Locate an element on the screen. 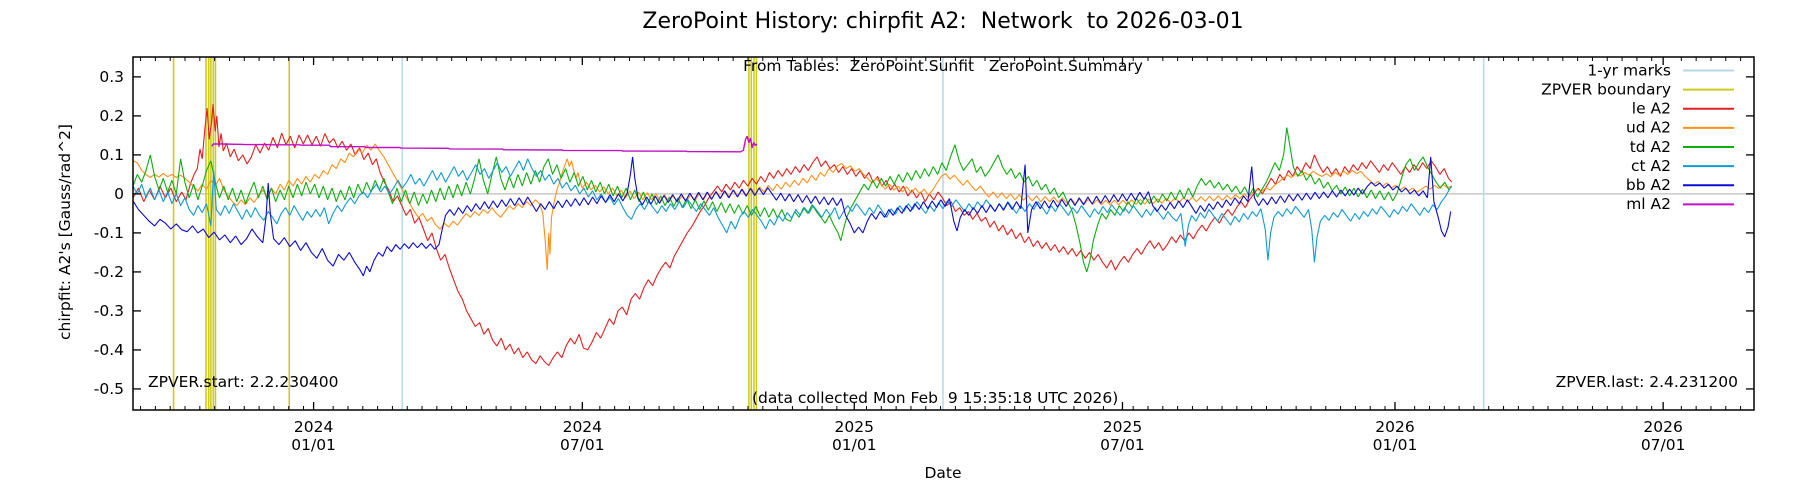 This screenshot has width=1800, height=504. legend-label: td A2 is located at coordinates (1650, 147).